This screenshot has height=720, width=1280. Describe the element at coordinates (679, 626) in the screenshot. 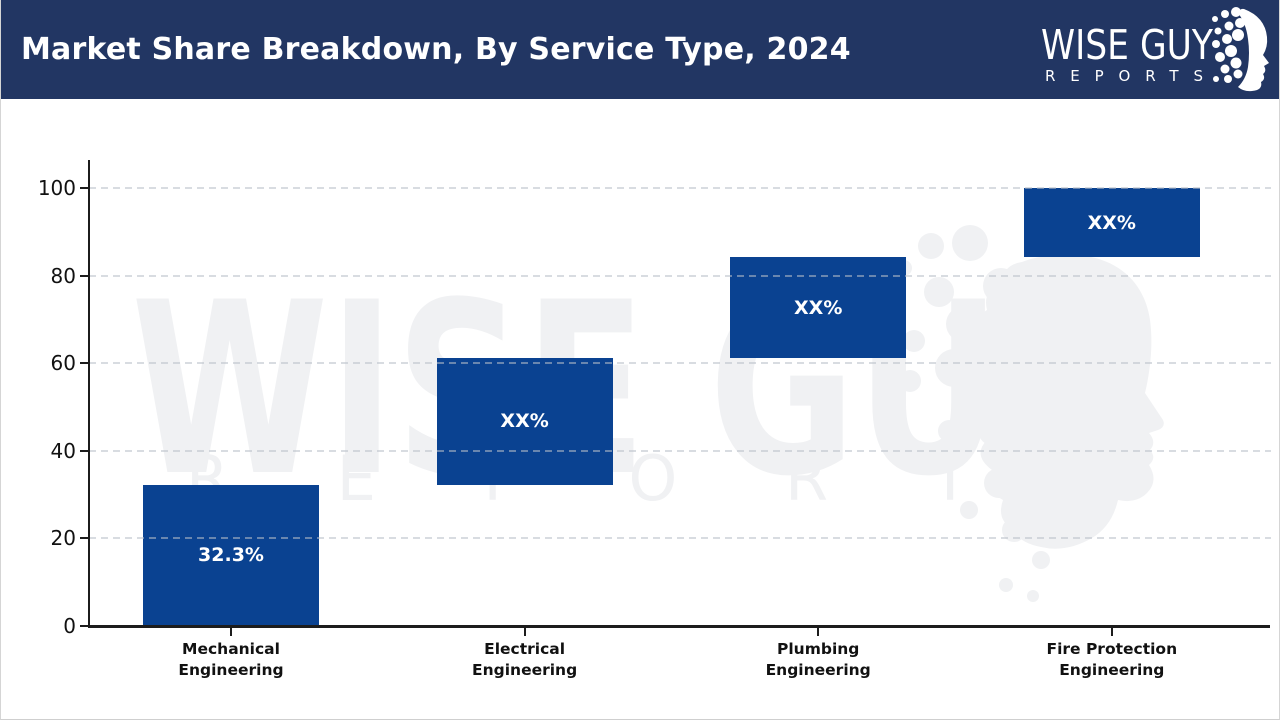

I see `x-axis-line` at that location.